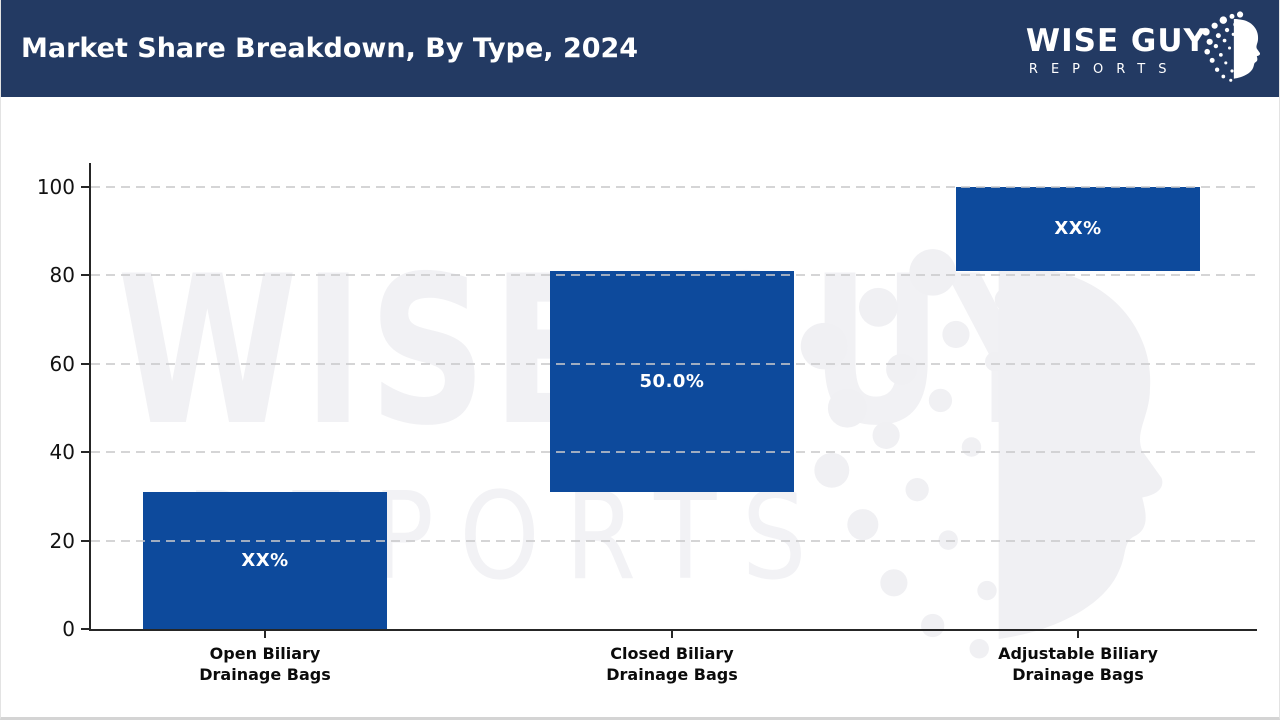 This screenshot has width=1280, height=720. What do you see at coordinates (673, 630) in the screenshot?
I see `x-axis-line` at bounding box center [673, 630].